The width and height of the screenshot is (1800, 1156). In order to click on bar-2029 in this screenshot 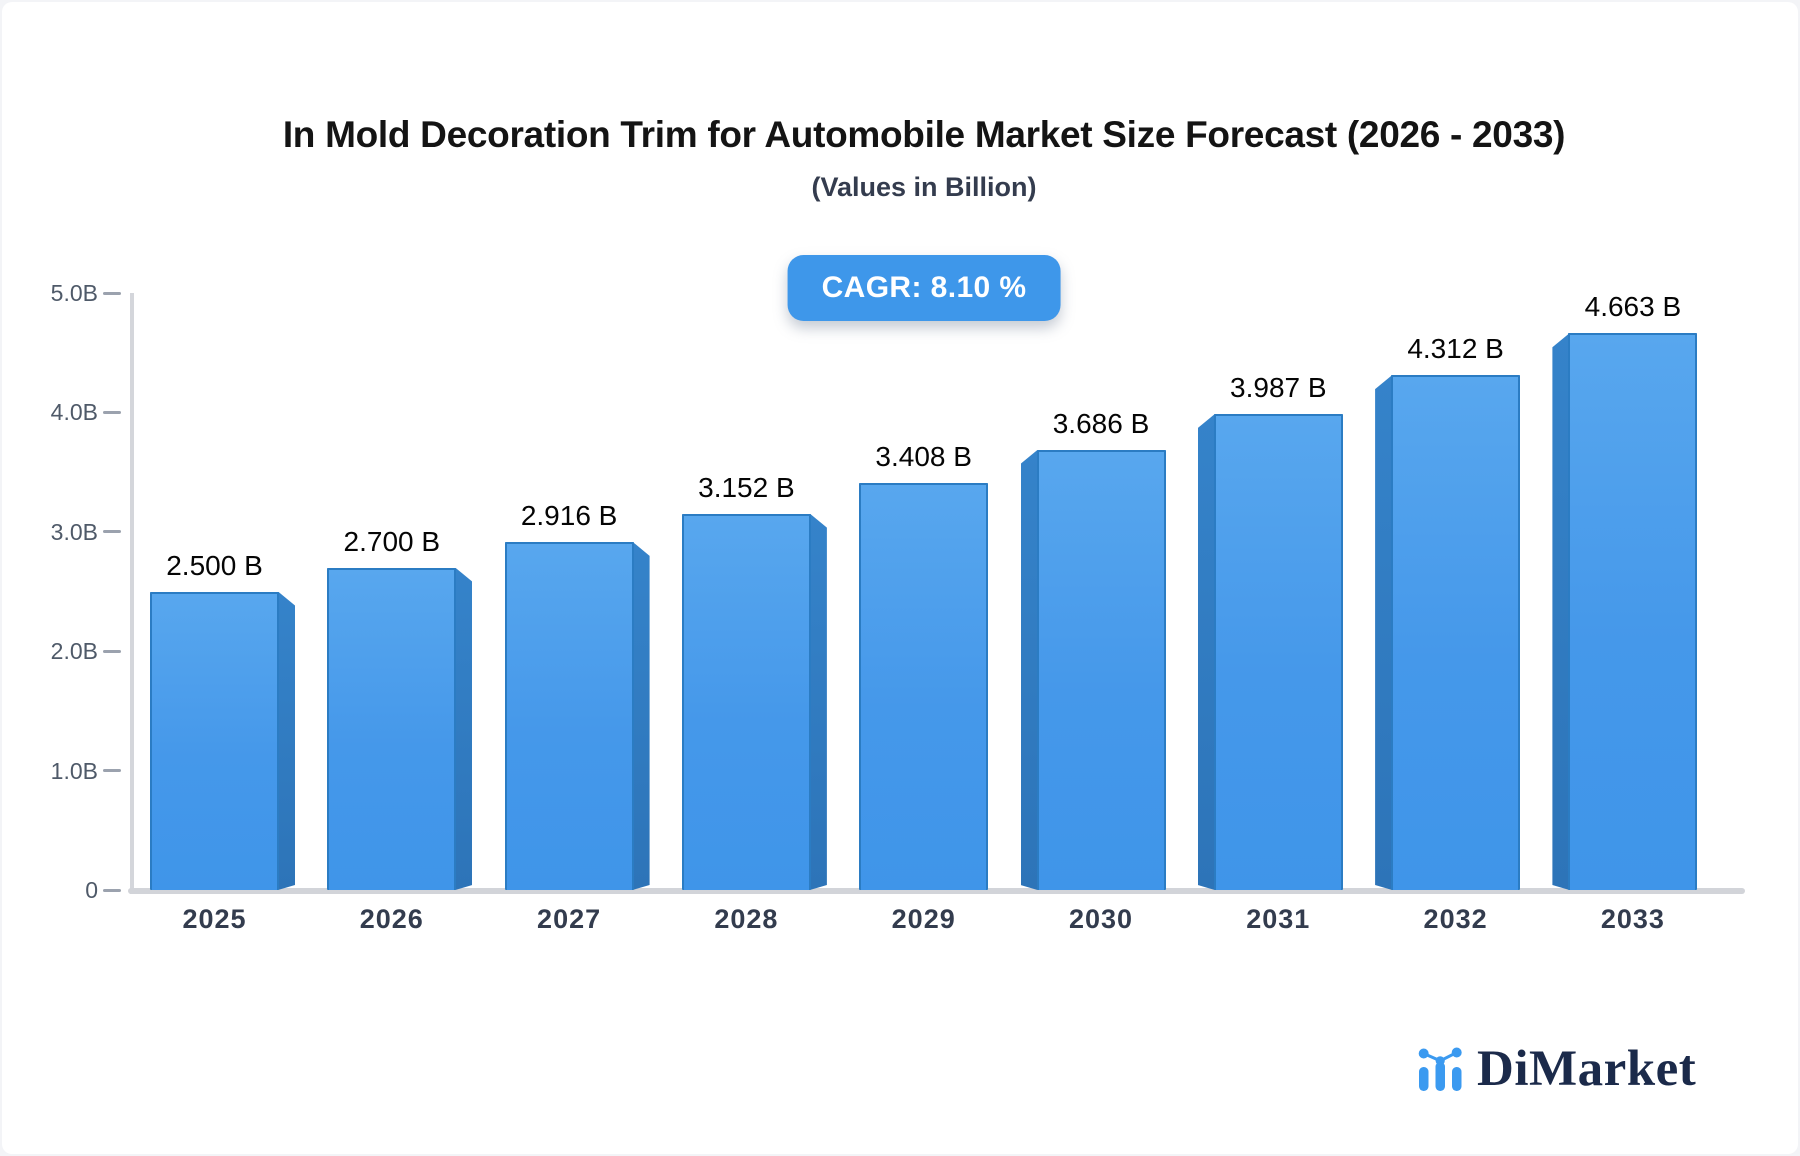, I will do `click(924, 686)`.